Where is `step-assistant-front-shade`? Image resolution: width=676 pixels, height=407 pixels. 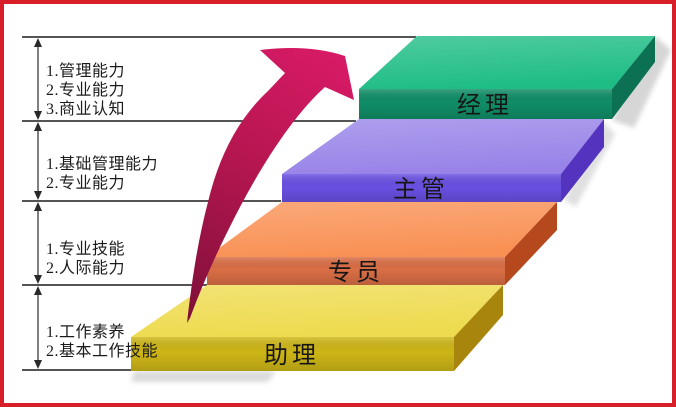 step-assistant-front-shade is located at coordinates (292, 354).